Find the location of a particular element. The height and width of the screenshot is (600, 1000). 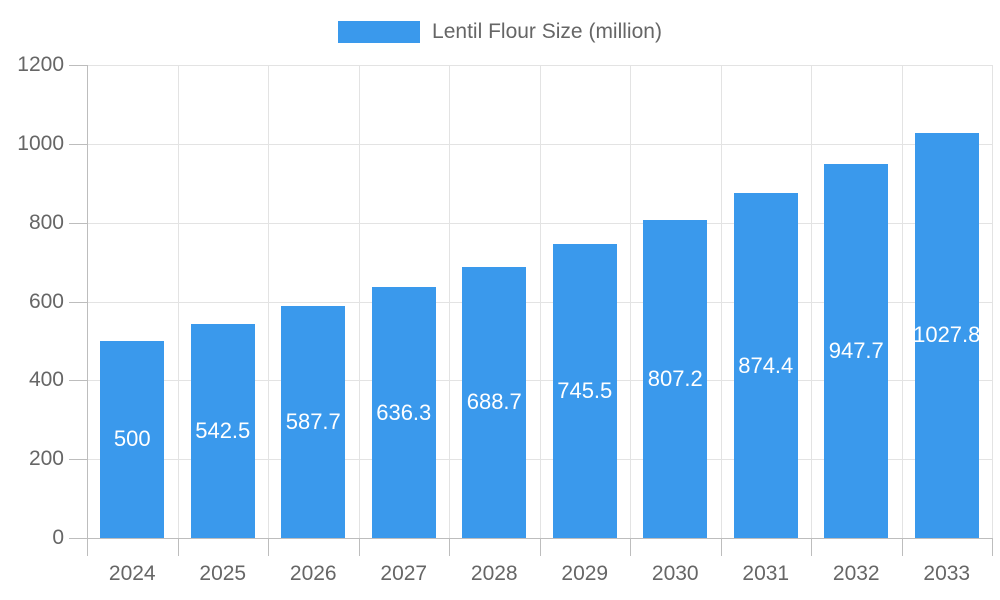

legend: Lentil Flour Size (million) is located at coordinates (500, 32).